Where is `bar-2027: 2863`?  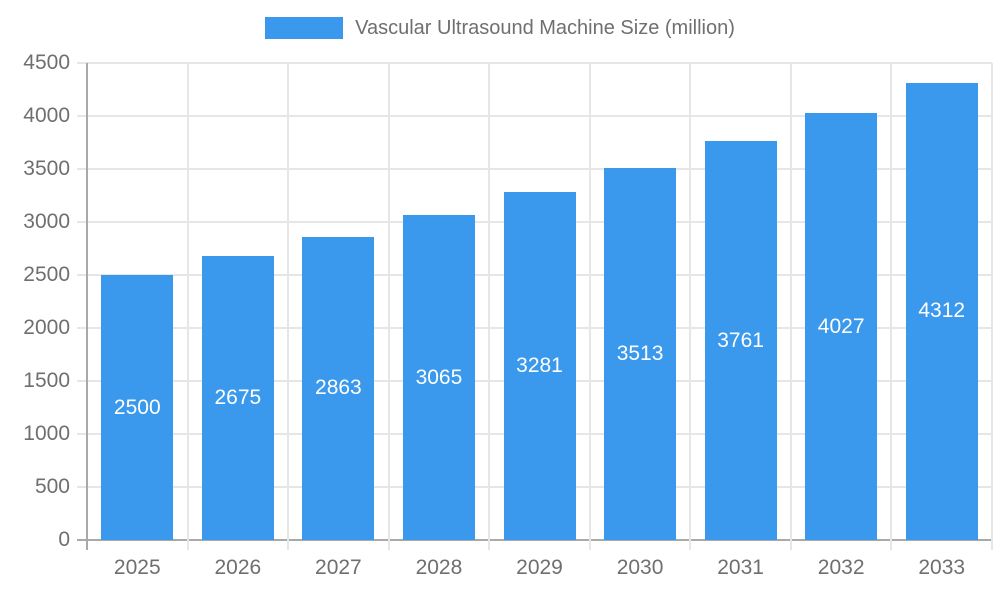 bar-2027: 2863 is located at coordinates (338, 388).